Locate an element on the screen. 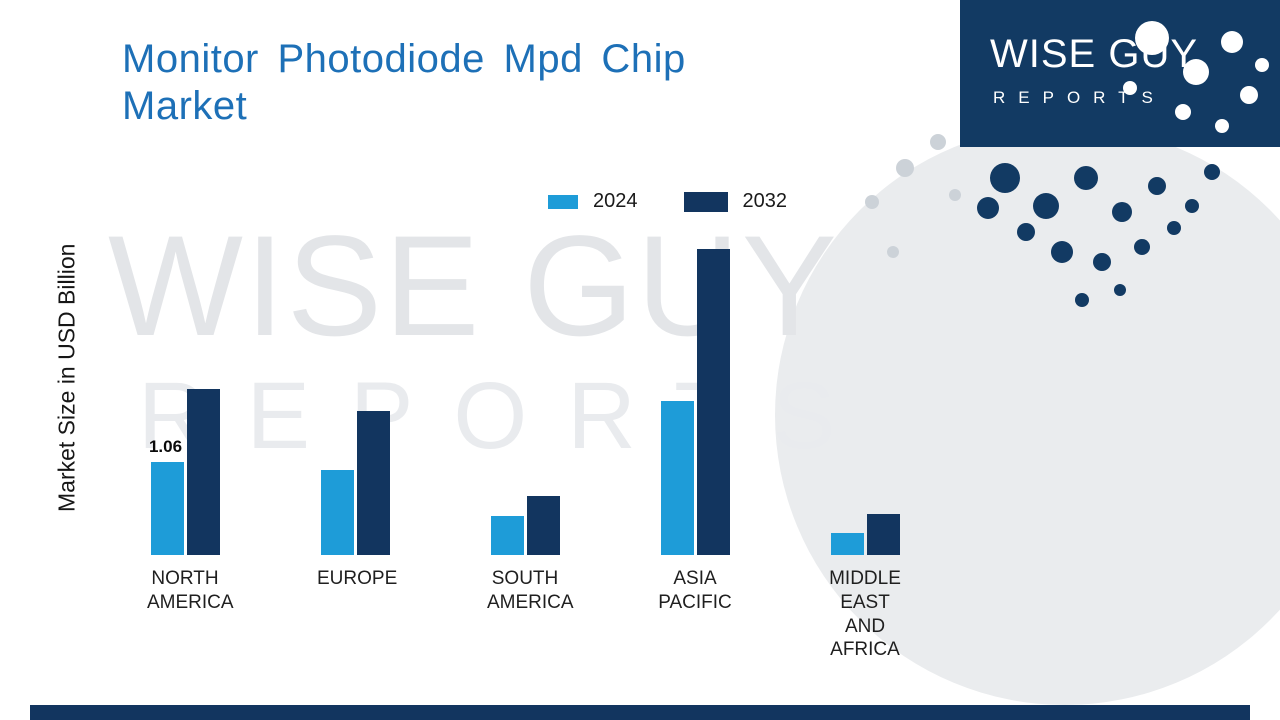 The image size is (1280, 720). legend-item-2024: 2024 is located at coordinates (593, 201).